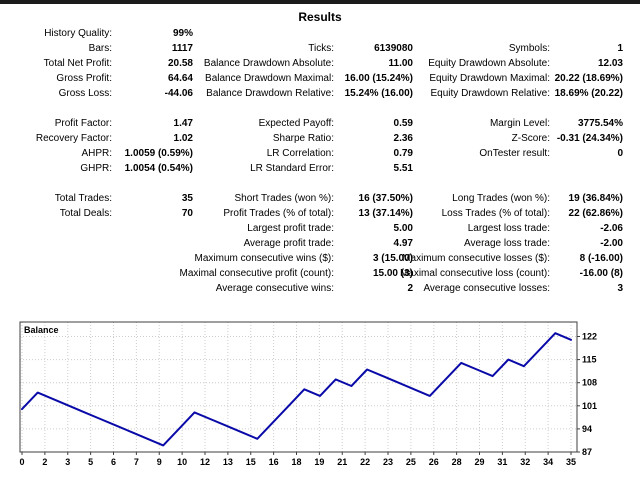  What do you see at coordinates (365, 462) in the screenshot?
I see `x-axis-tick-label: 22` at bounding box center [365, 462].